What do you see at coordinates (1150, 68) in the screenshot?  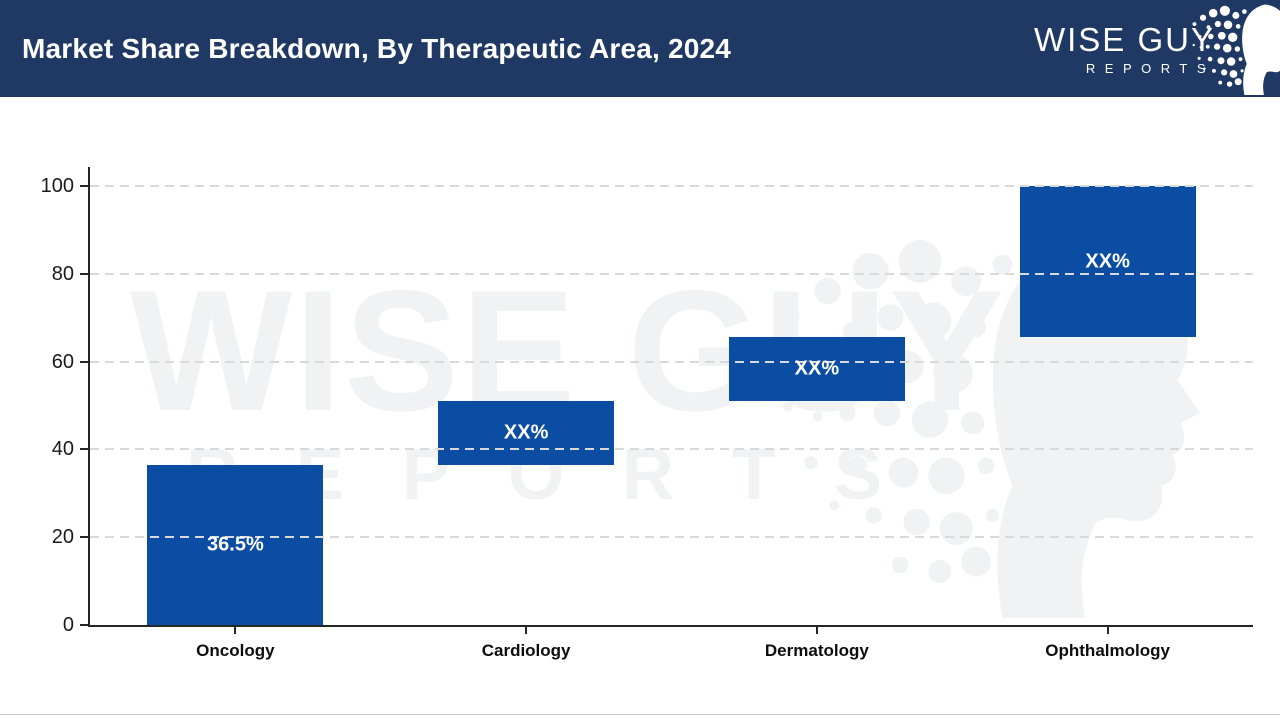 I see `logo-reports-label: REPORTS` at bounding box center [1150, 68].